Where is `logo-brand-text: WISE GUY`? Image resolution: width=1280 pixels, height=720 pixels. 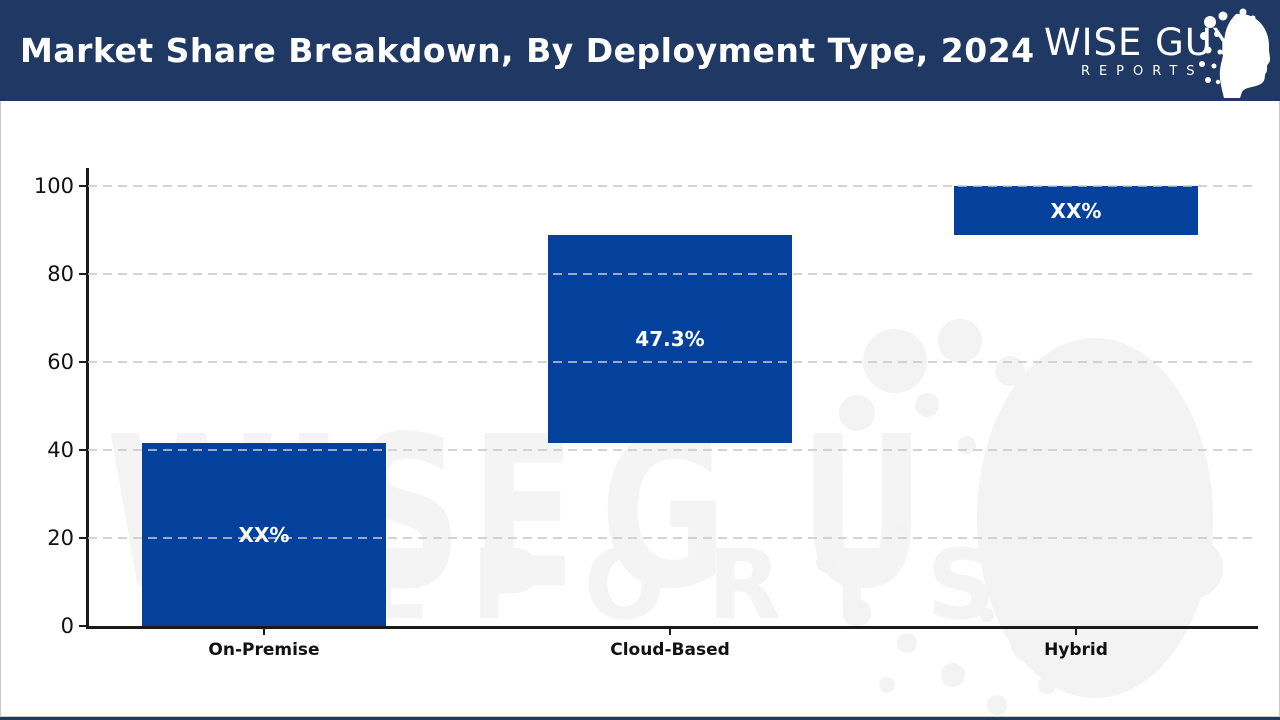
logo-brand-text: WISE GUY is located at coordinates (1140, 42).